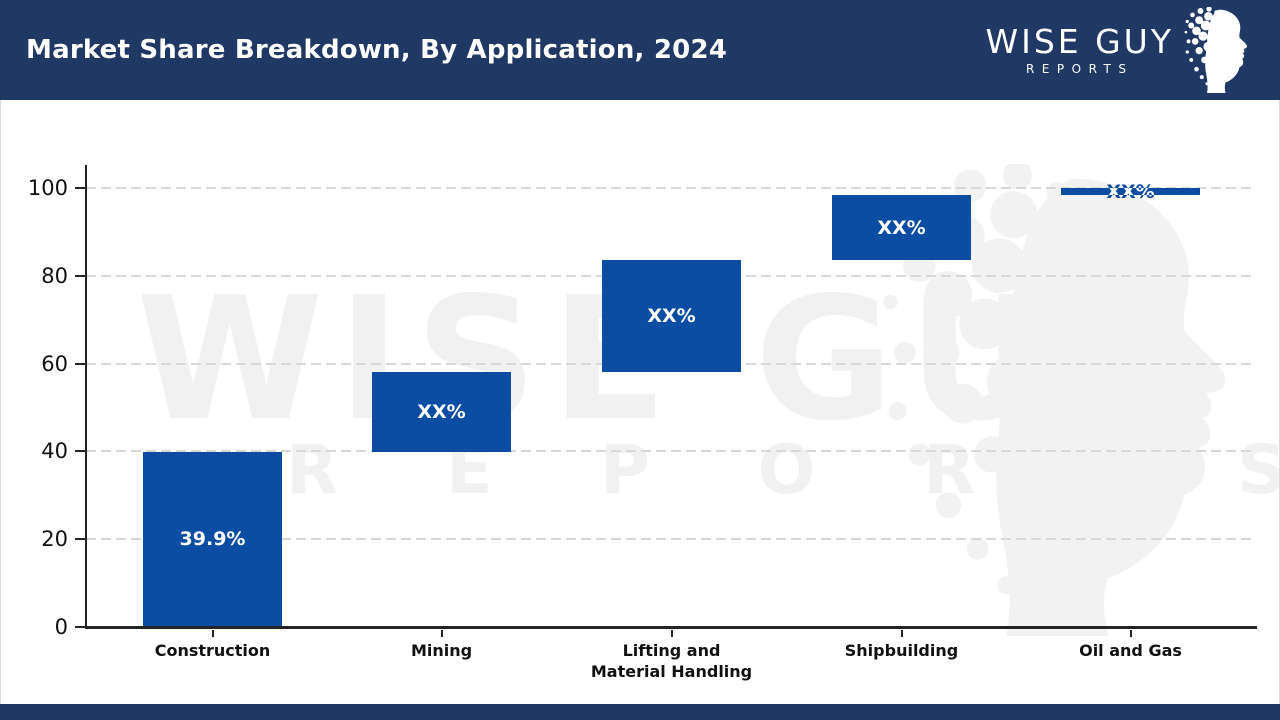 This screenshot has width=1280, height=720. What do you see at coordinates (1079, 41) in the screenshot?
I see `brand-name: WISE GUY` at bounding box center [1079, 41].